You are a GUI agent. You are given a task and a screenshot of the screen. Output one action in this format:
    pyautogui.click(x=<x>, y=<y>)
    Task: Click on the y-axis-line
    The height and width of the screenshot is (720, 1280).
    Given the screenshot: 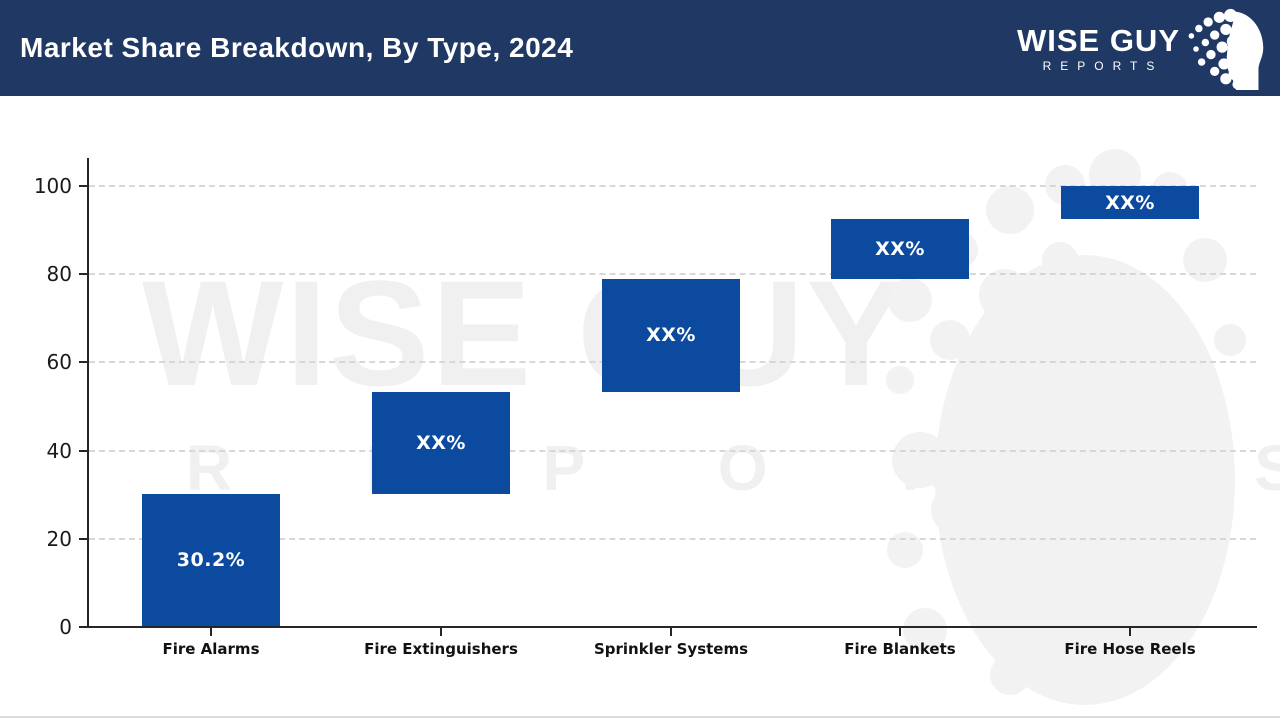 What is the action you would take?
    pyautogui.click(x=88, y=393)
    